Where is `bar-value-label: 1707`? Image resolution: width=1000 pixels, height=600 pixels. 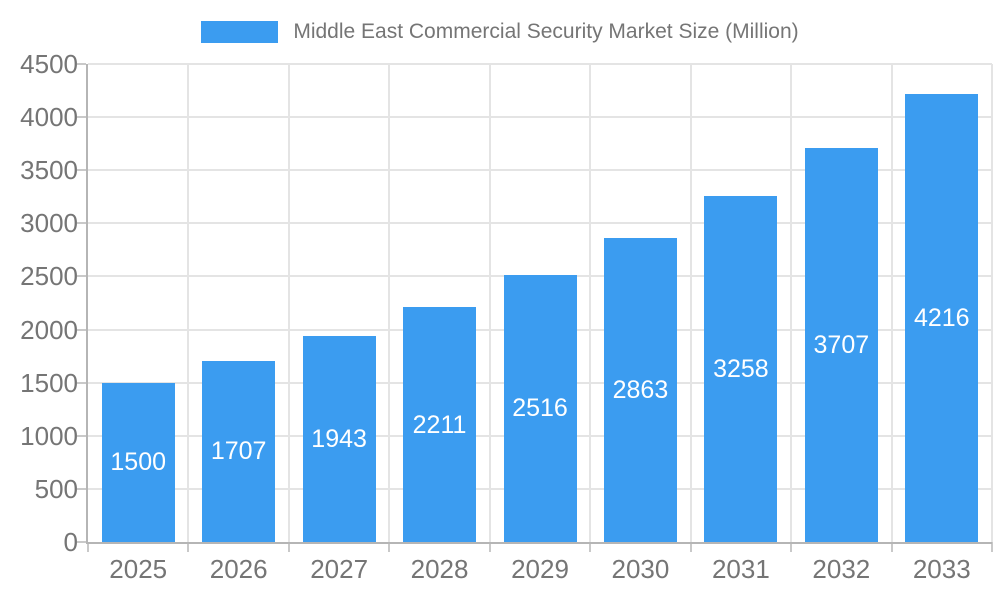 bar-value-label: 1707 is located at coordinates (238, 451).